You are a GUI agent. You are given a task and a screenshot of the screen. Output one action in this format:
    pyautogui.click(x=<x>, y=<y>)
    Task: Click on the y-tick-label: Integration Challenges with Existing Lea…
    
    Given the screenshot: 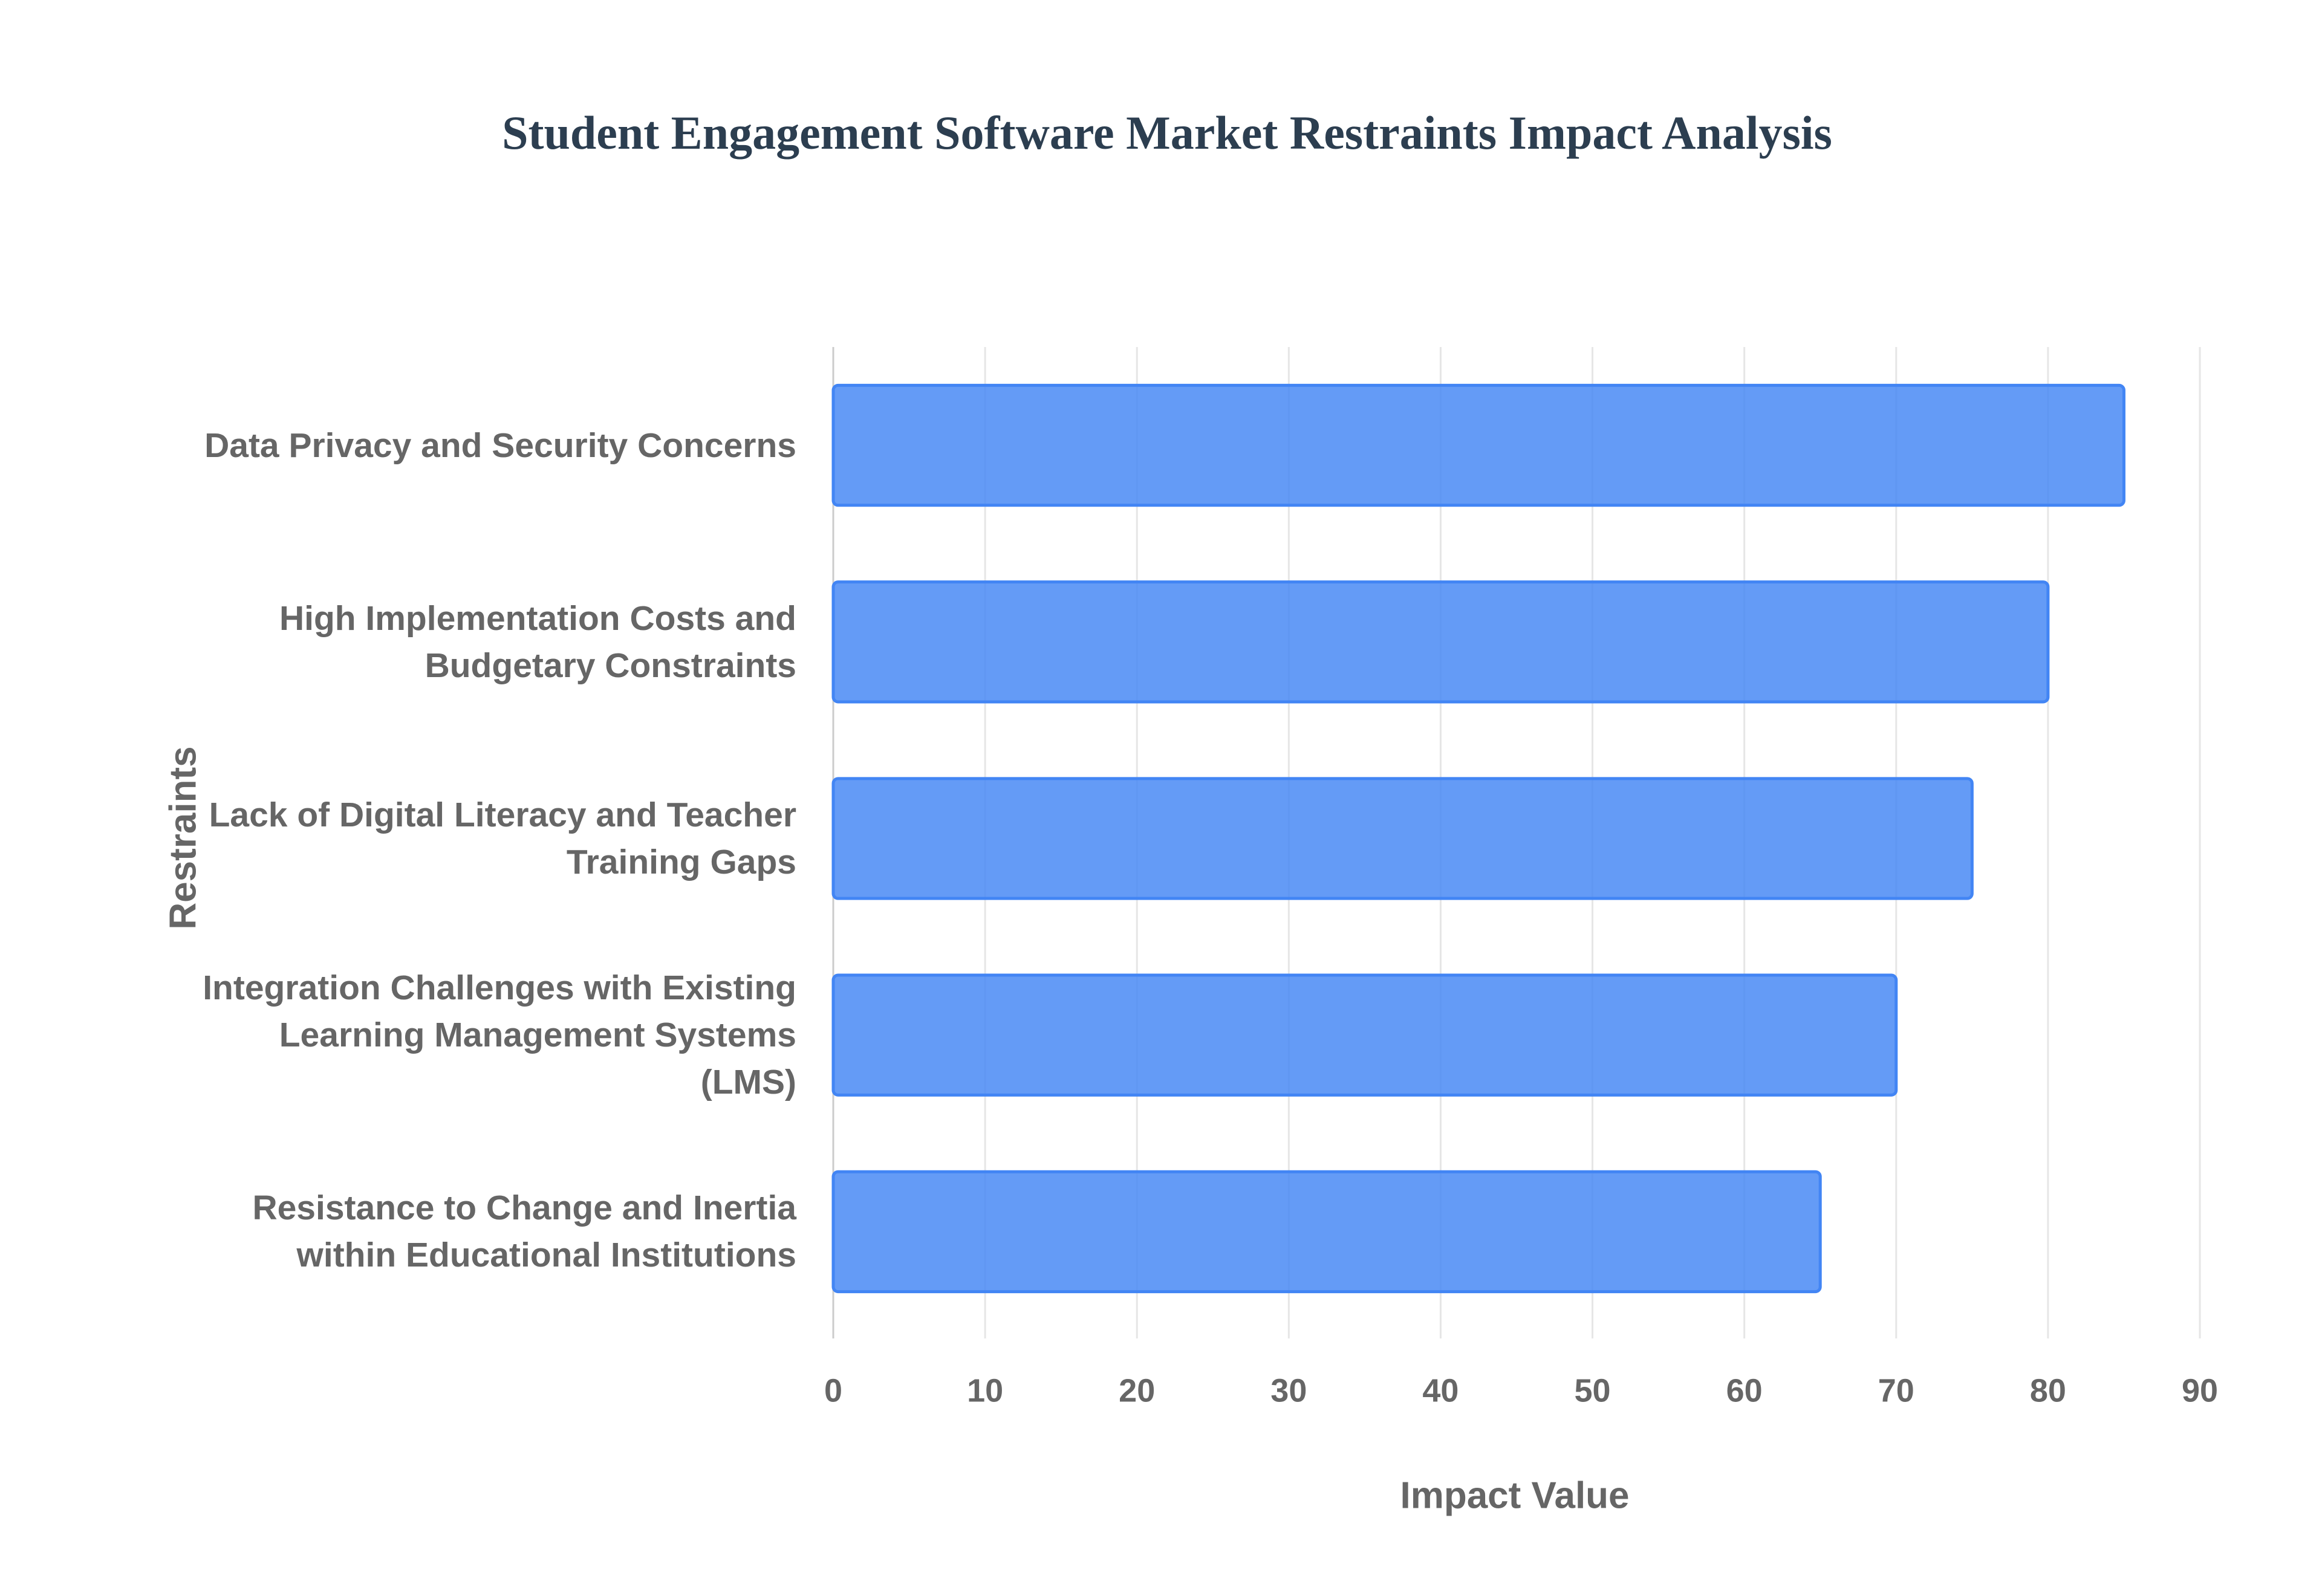 What is the action you would take?
    pyautogui.click(x=500, y=1035)
    